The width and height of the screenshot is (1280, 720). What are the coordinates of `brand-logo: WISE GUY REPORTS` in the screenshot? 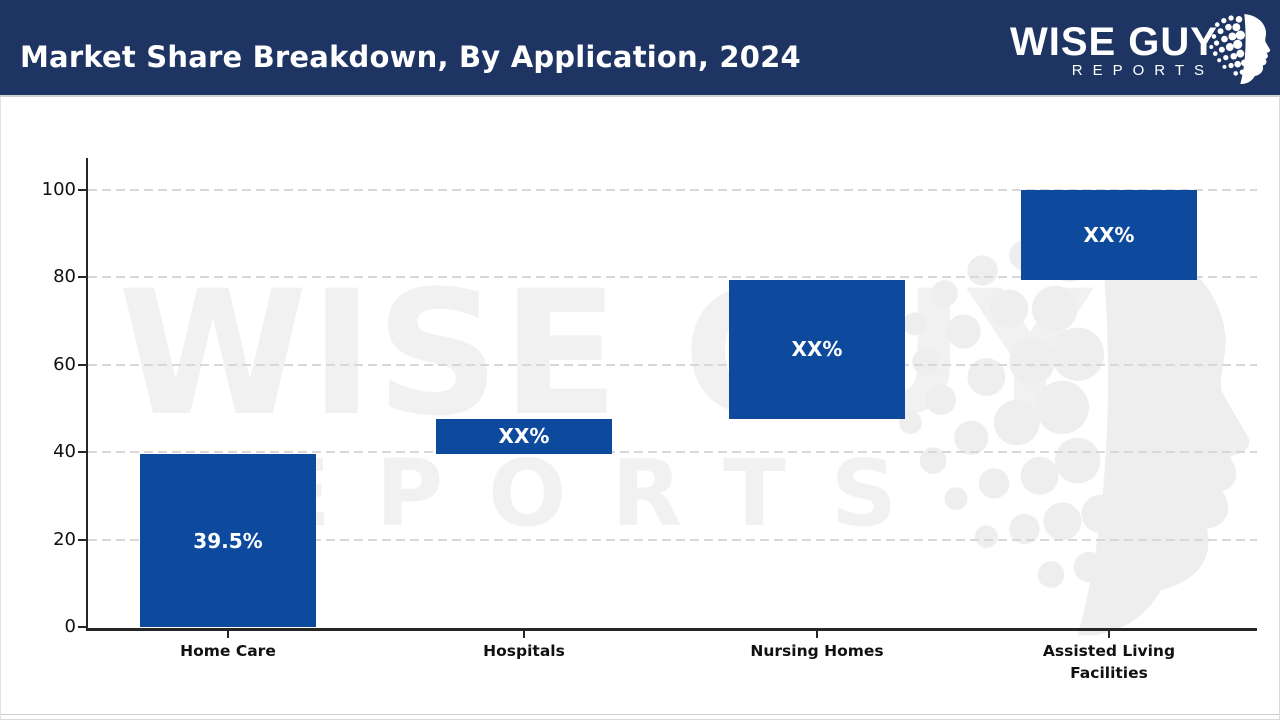 It's located at (1135, 48).